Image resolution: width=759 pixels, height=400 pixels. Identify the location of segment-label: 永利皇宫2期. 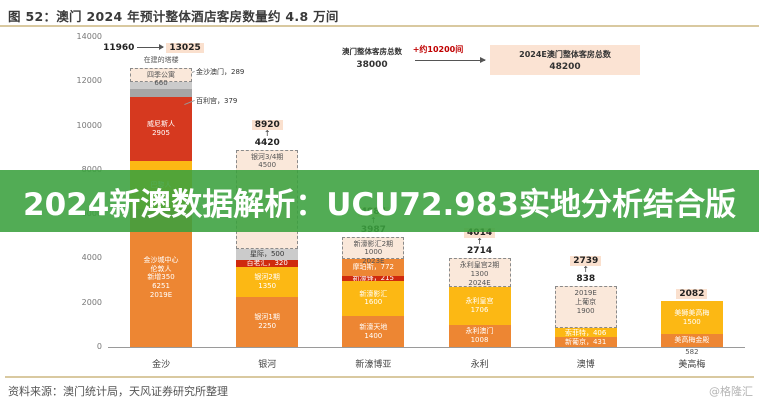
(479, 265).